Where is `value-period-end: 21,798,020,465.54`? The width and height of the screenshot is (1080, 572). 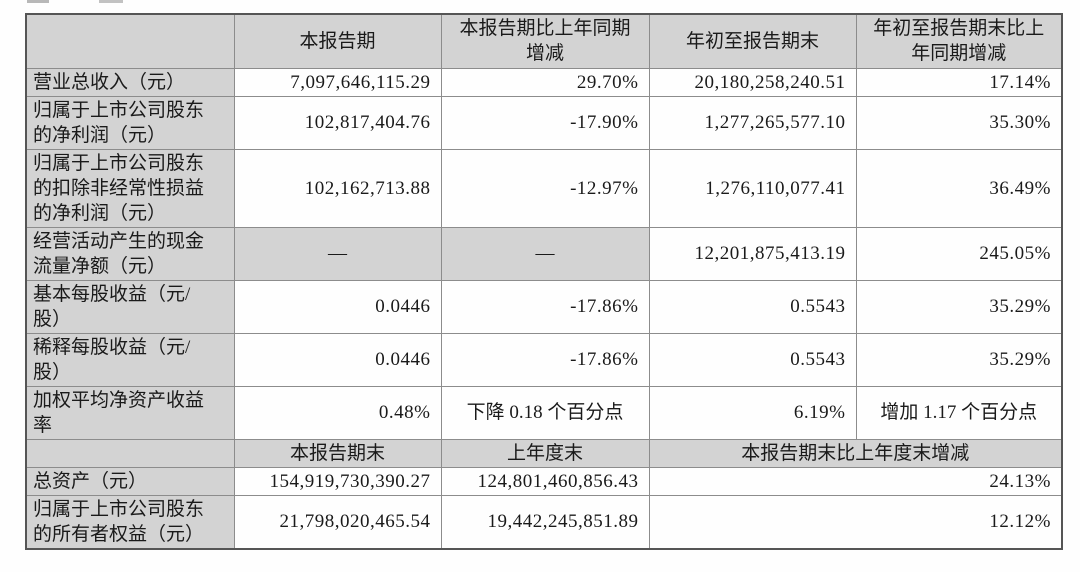 value-period-end: 21,798,020,465.54 is located at coordinates (337, 521).